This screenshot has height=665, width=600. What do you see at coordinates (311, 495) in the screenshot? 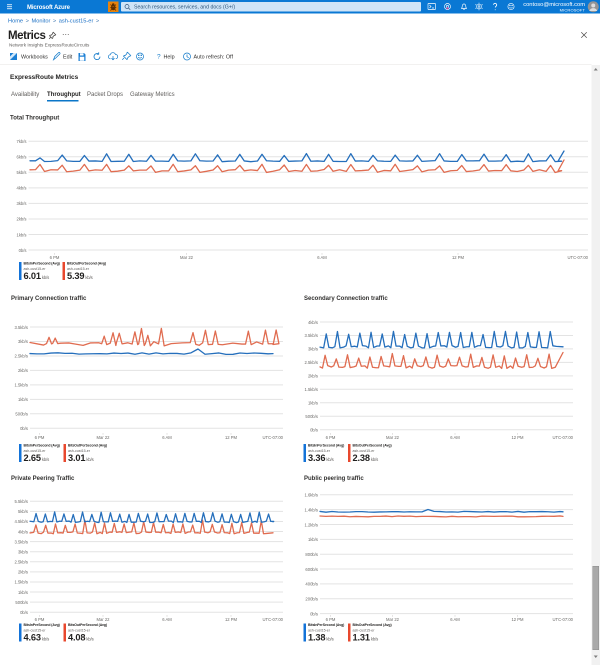
I see `svg-text: 1.6kb/s` at bounding box center [311, 495].